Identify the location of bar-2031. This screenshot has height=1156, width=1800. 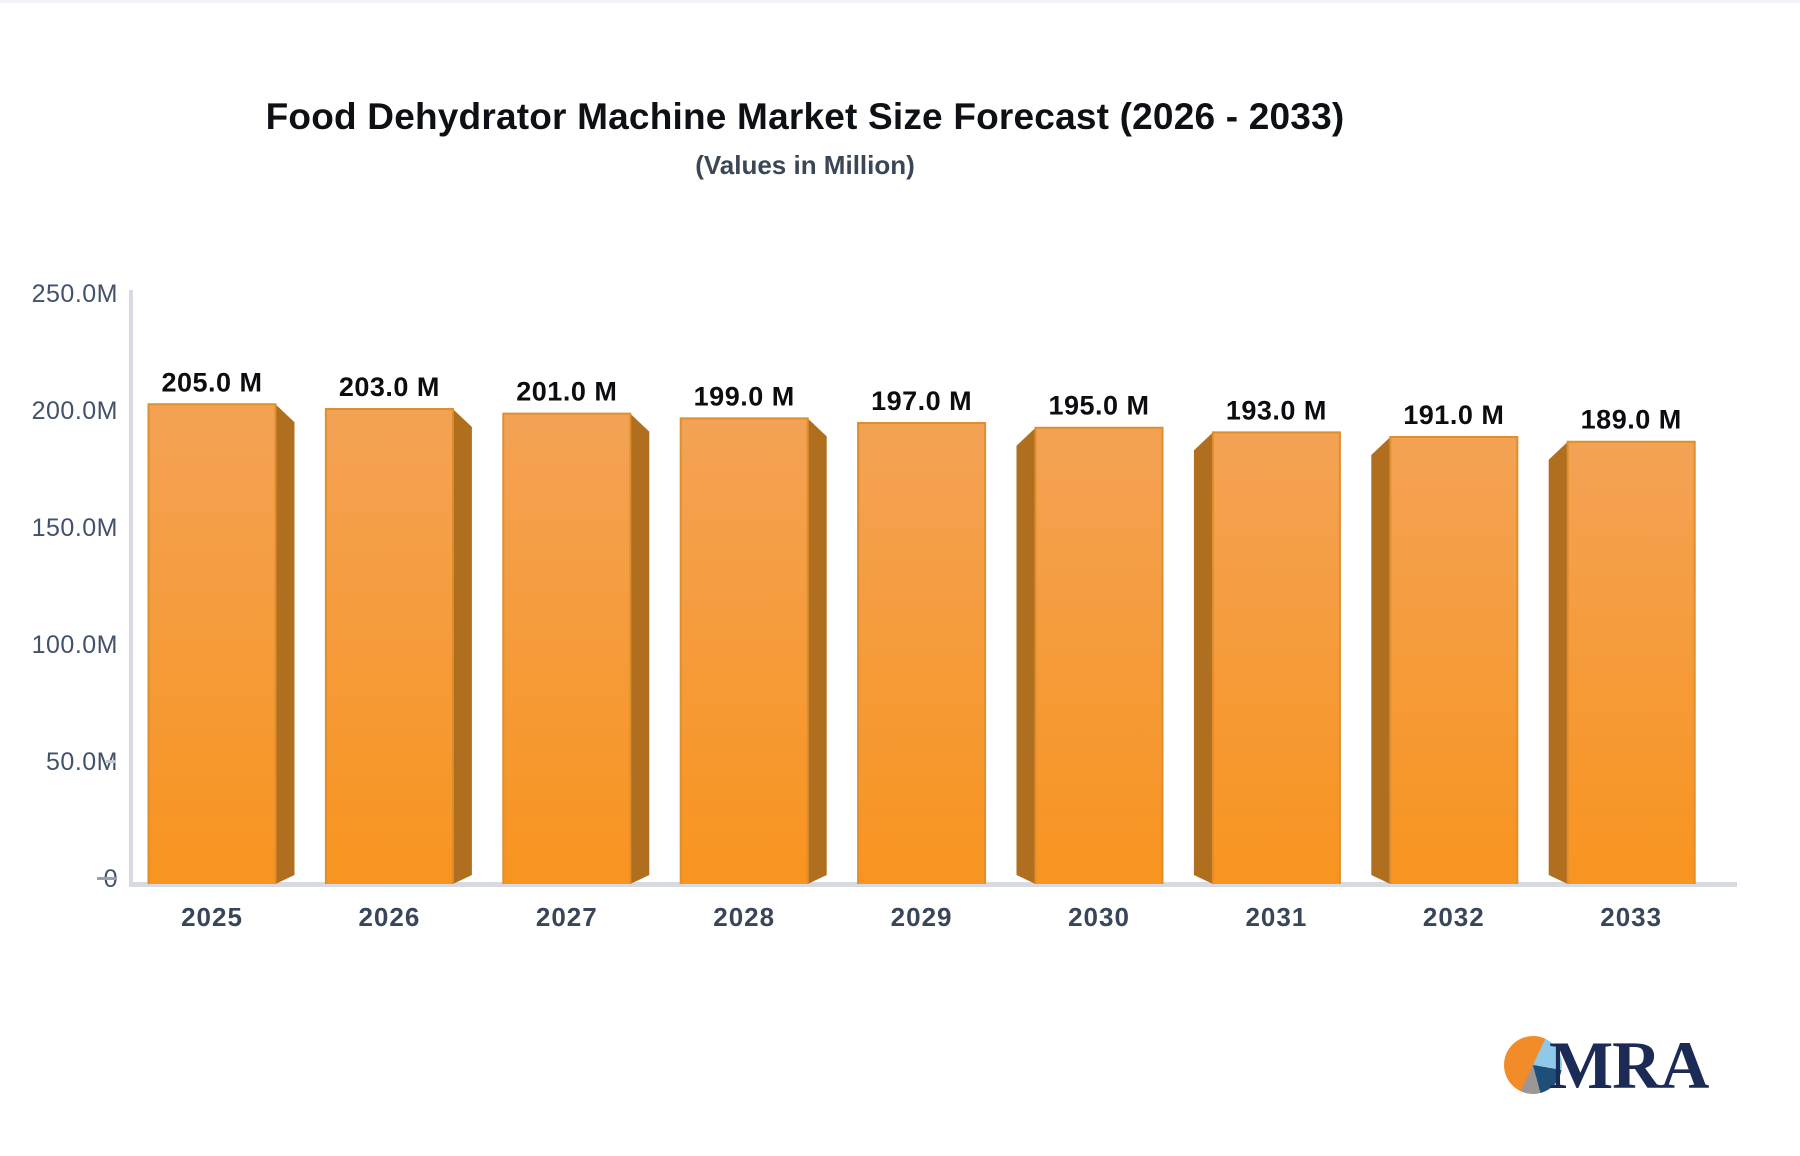
(1276, 658).